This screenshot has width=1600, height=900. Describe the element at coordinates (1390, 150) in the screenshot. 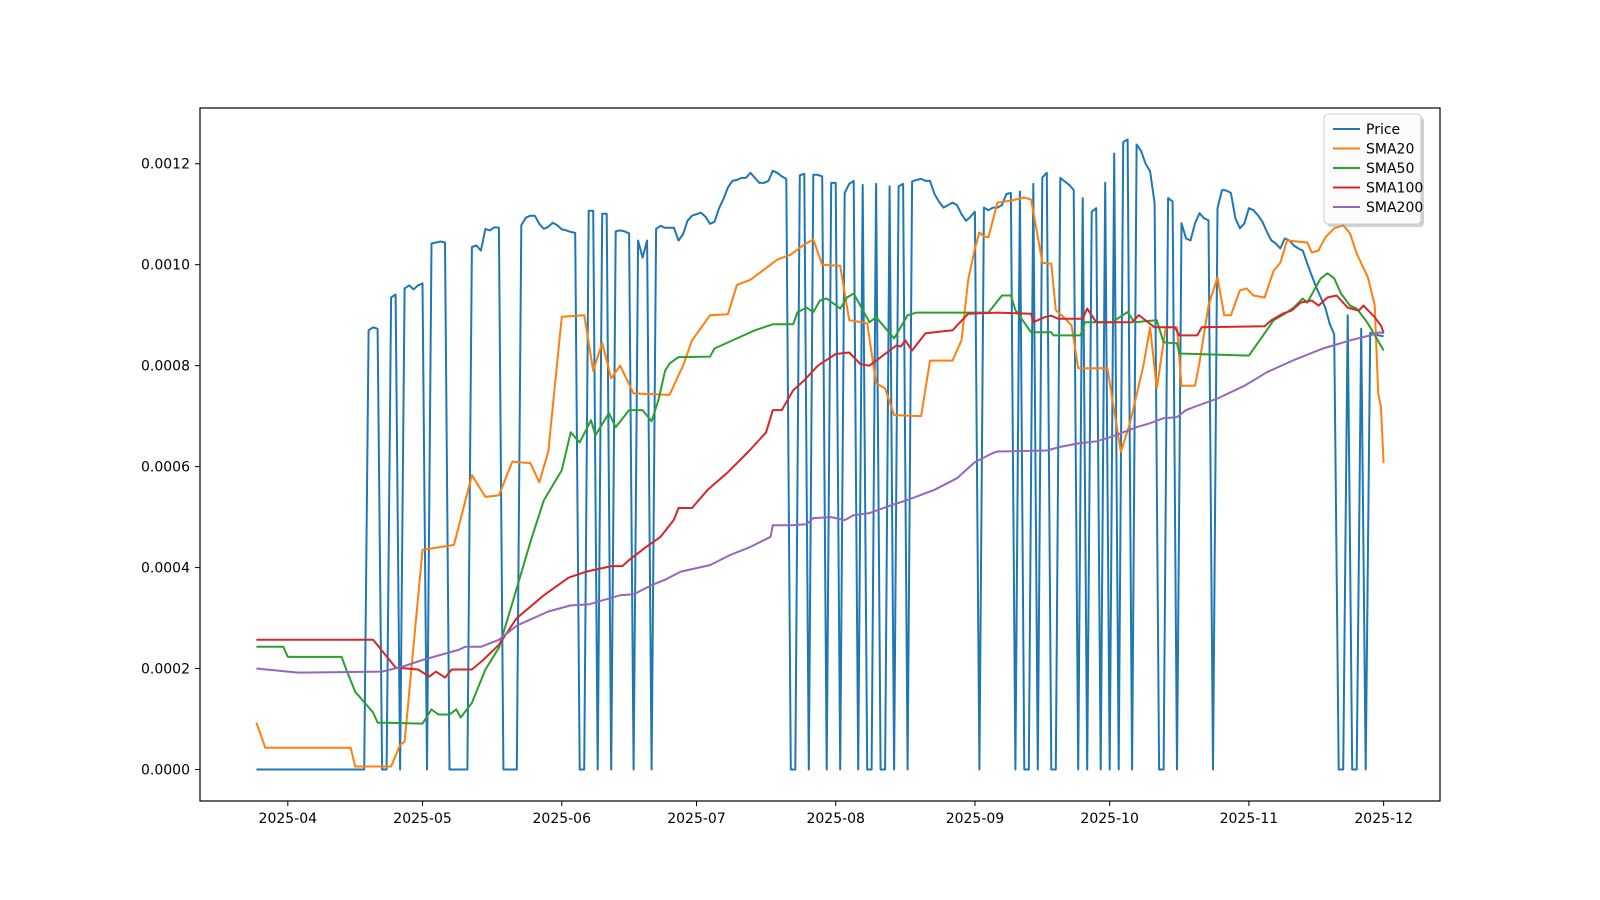

I see `legend-label-sma20: SMA20` at that location.